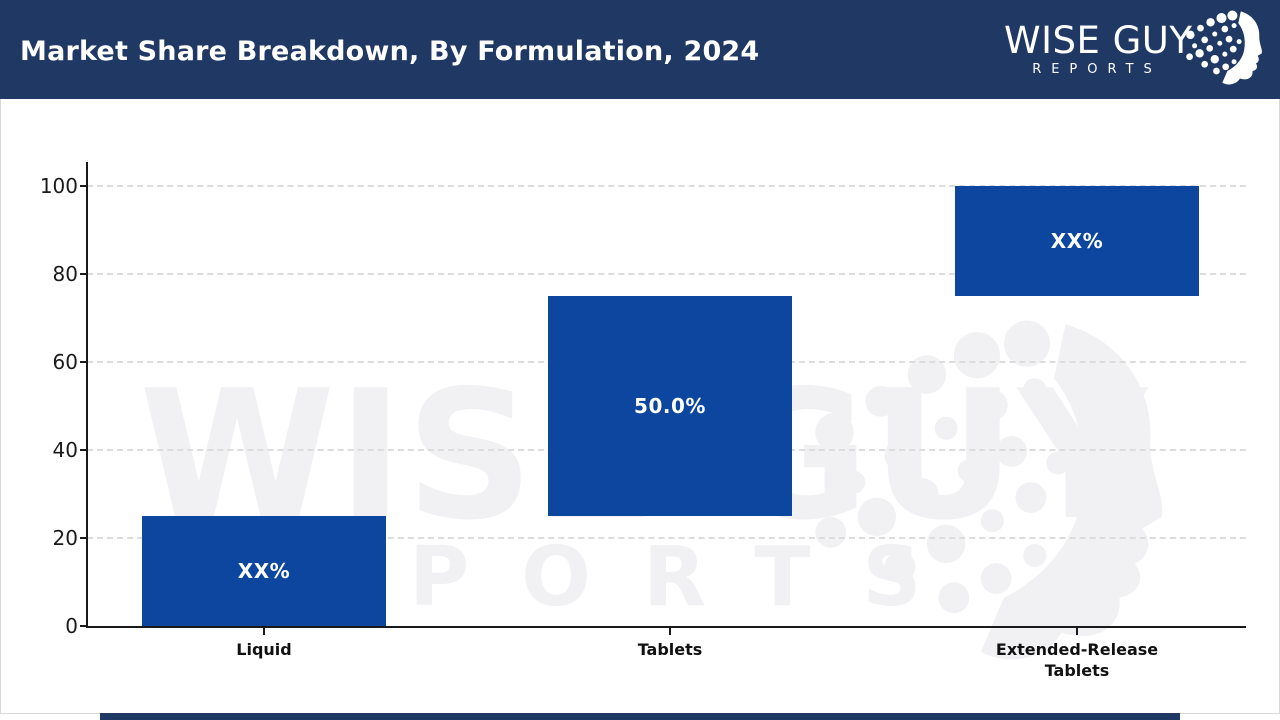 This screenshot has width=1280, height=720. What do you see at coordinates (1098, 40) in the screenshot?
I see `logo-wordmark: WISE GUY` at bounding box center [1098, 40].